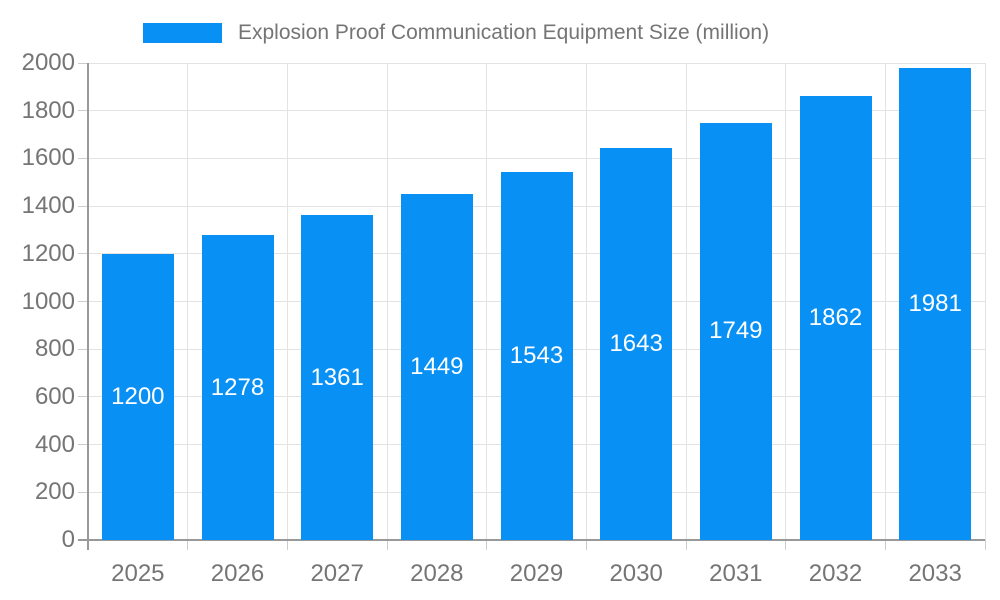  I want to click on y-axis-tick-label: 400, so click(54, 444).